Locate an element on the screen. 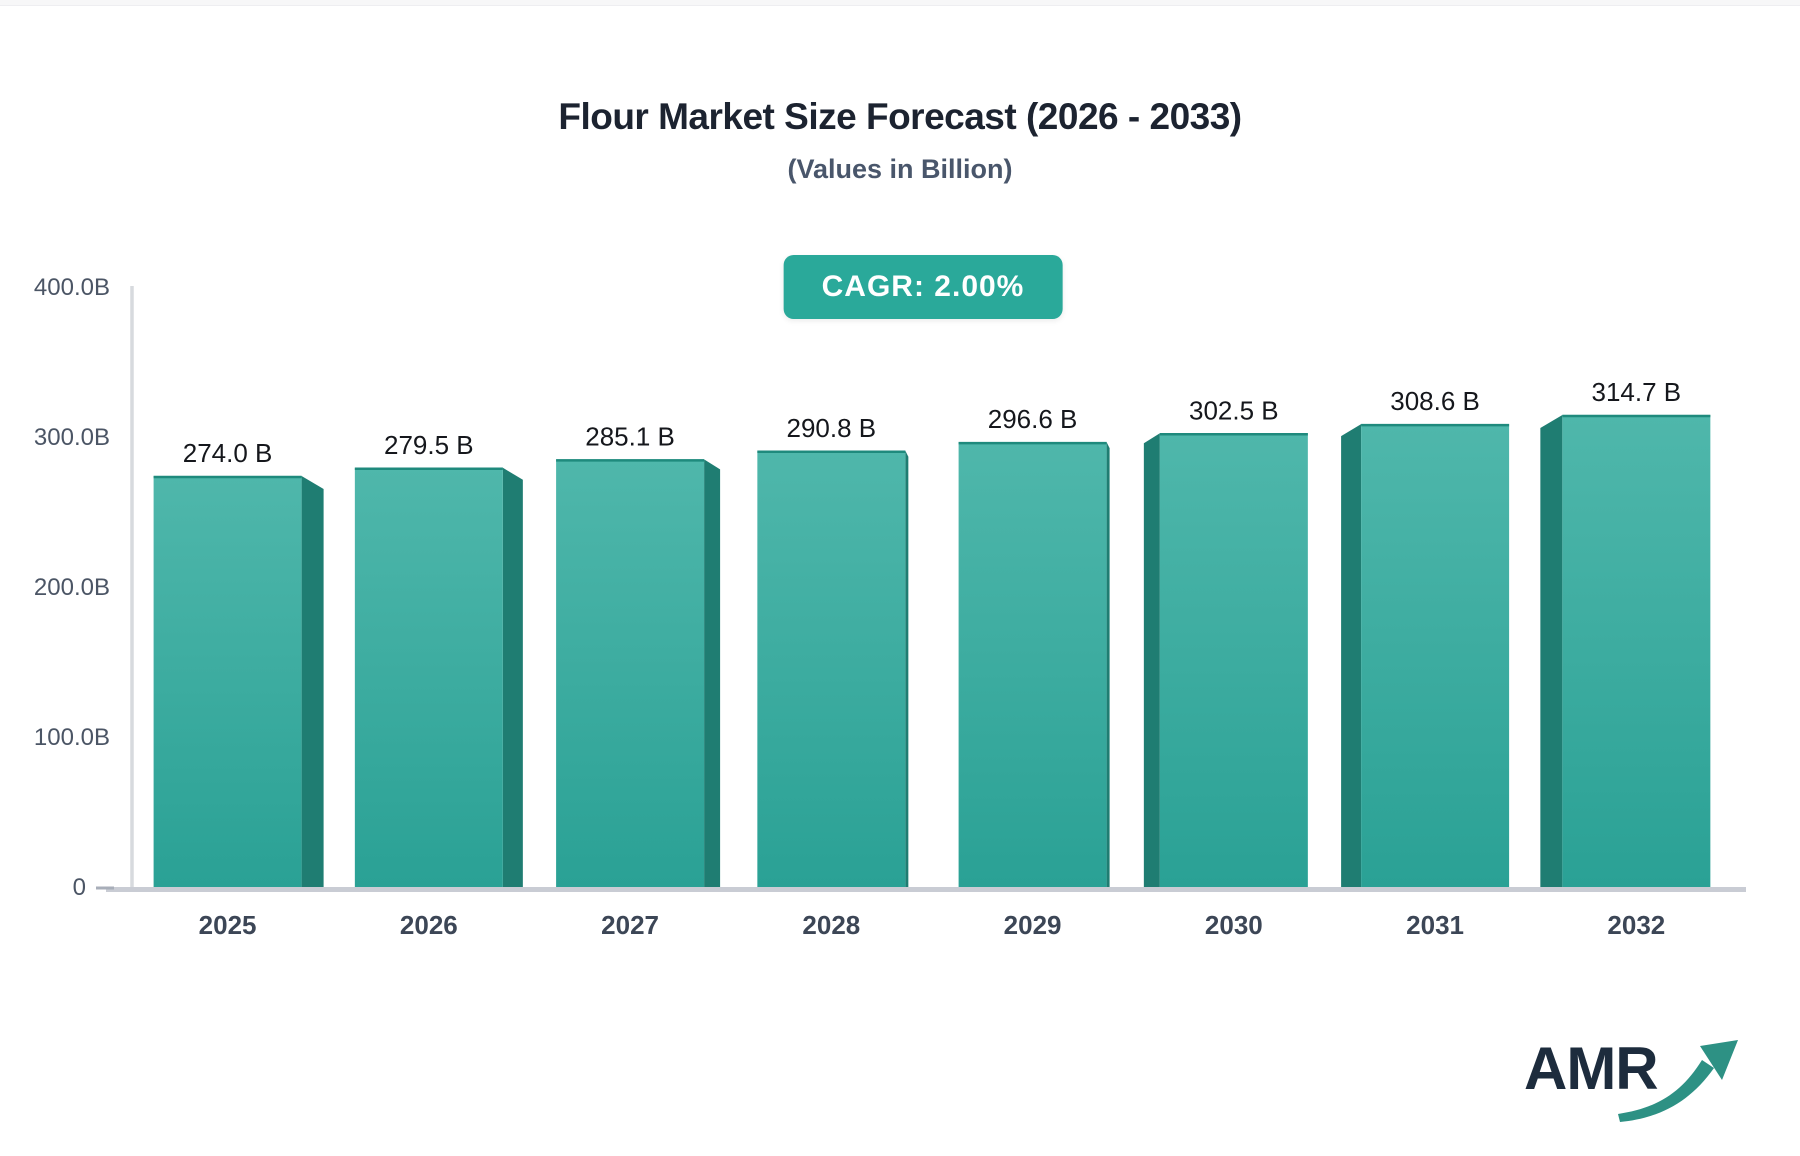  top-band is located at coordinates (900, 3).